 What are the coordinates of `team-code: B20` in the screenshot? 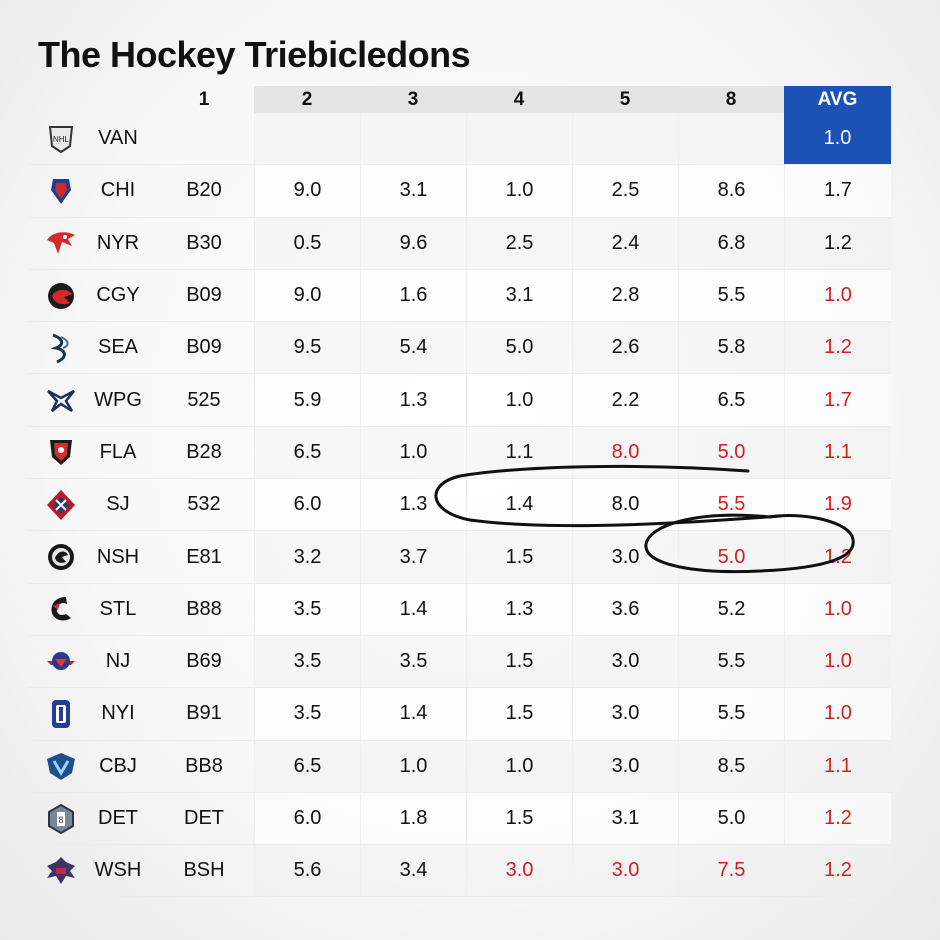 It's located at (204, 191).